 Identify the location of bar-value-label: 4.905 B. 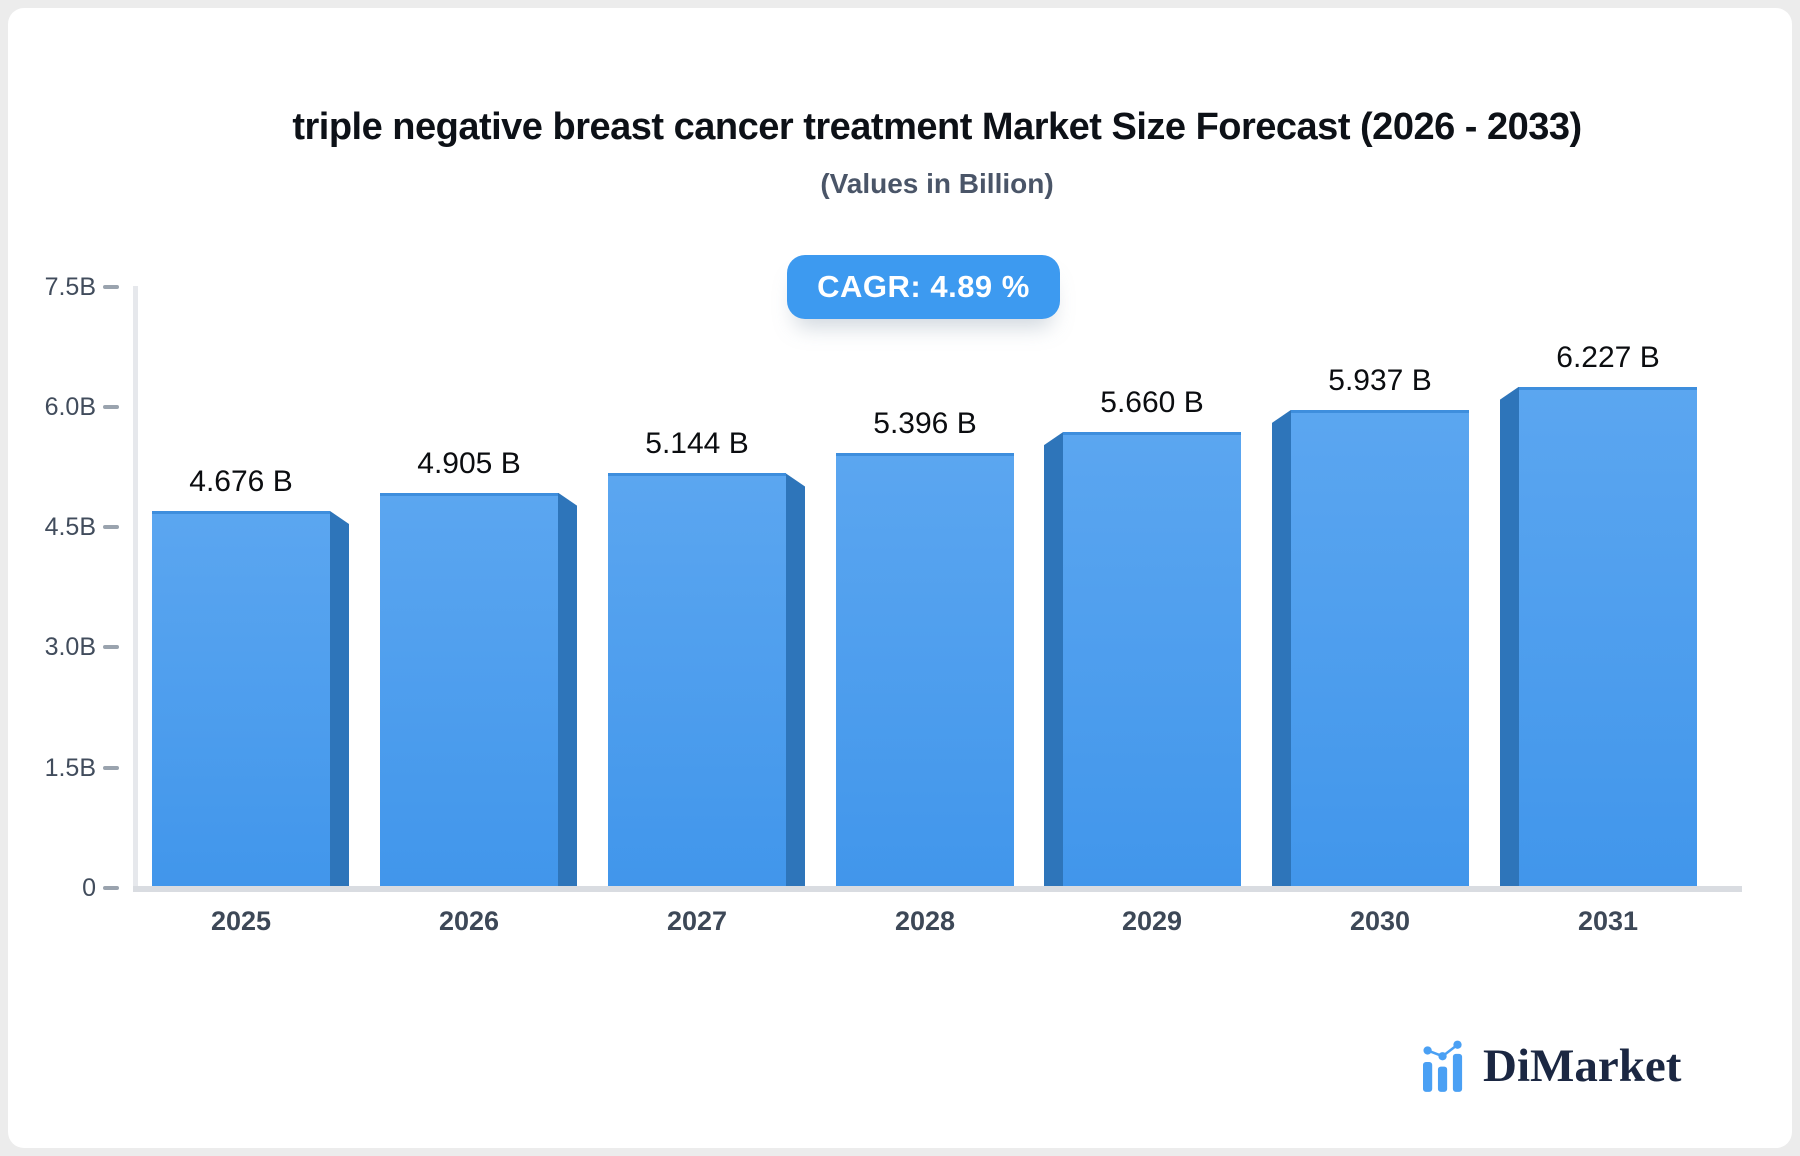
(469, 463).